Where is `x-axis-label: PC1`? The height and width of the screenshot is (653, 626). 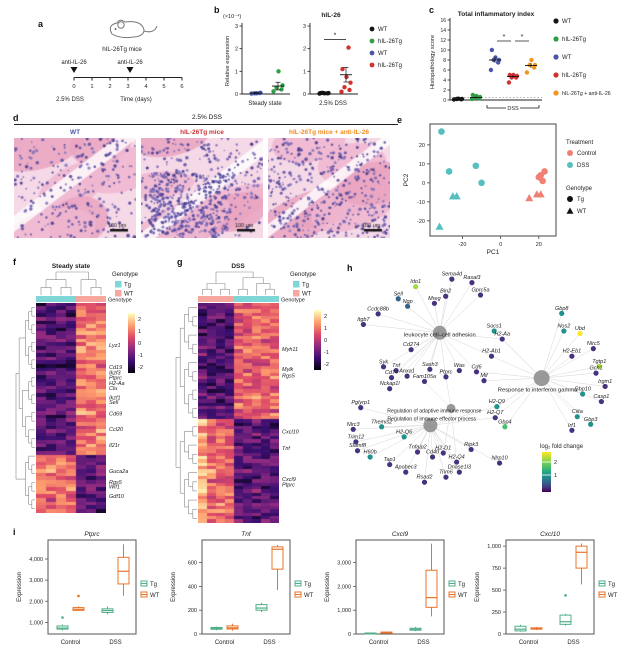
x-axis-label: PC1 is located at coordinates (493, 252).